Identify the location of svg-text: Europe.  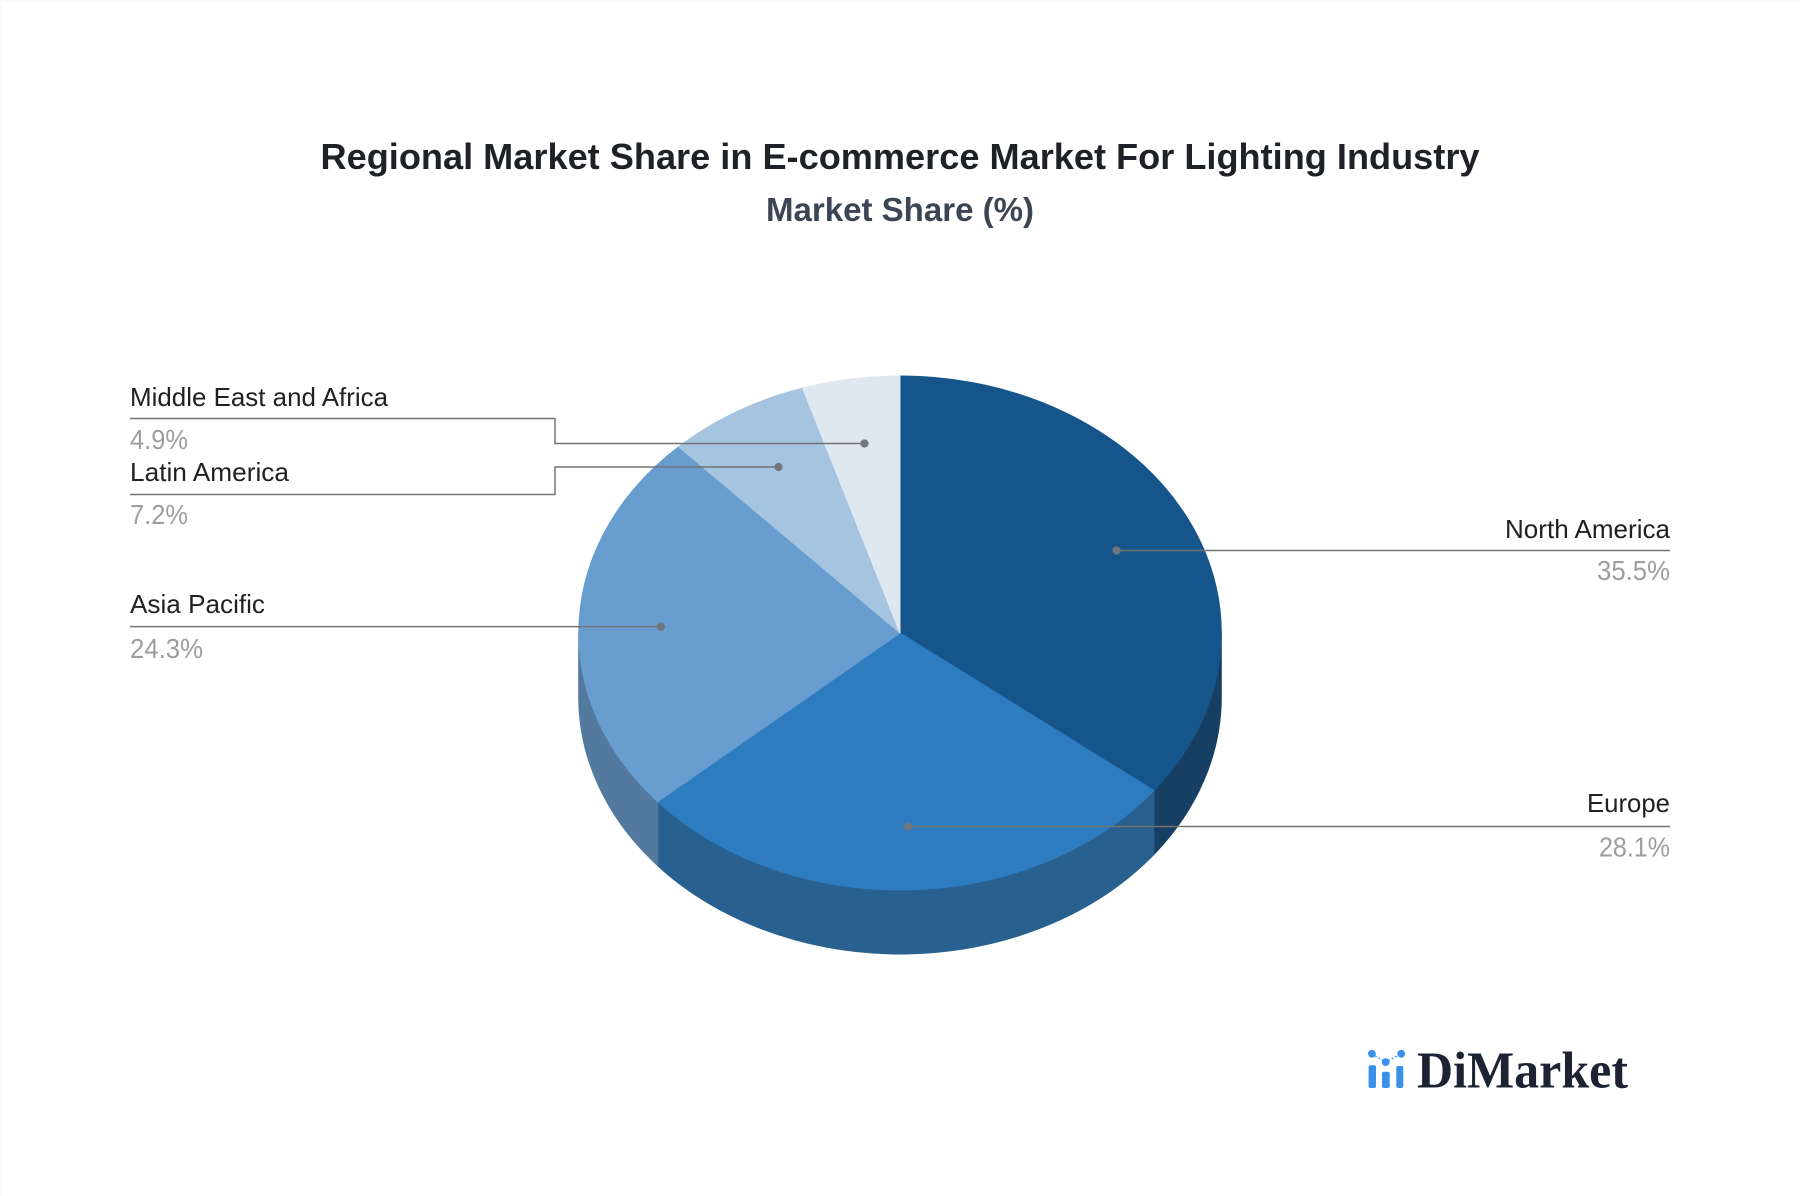
(1628, 803).